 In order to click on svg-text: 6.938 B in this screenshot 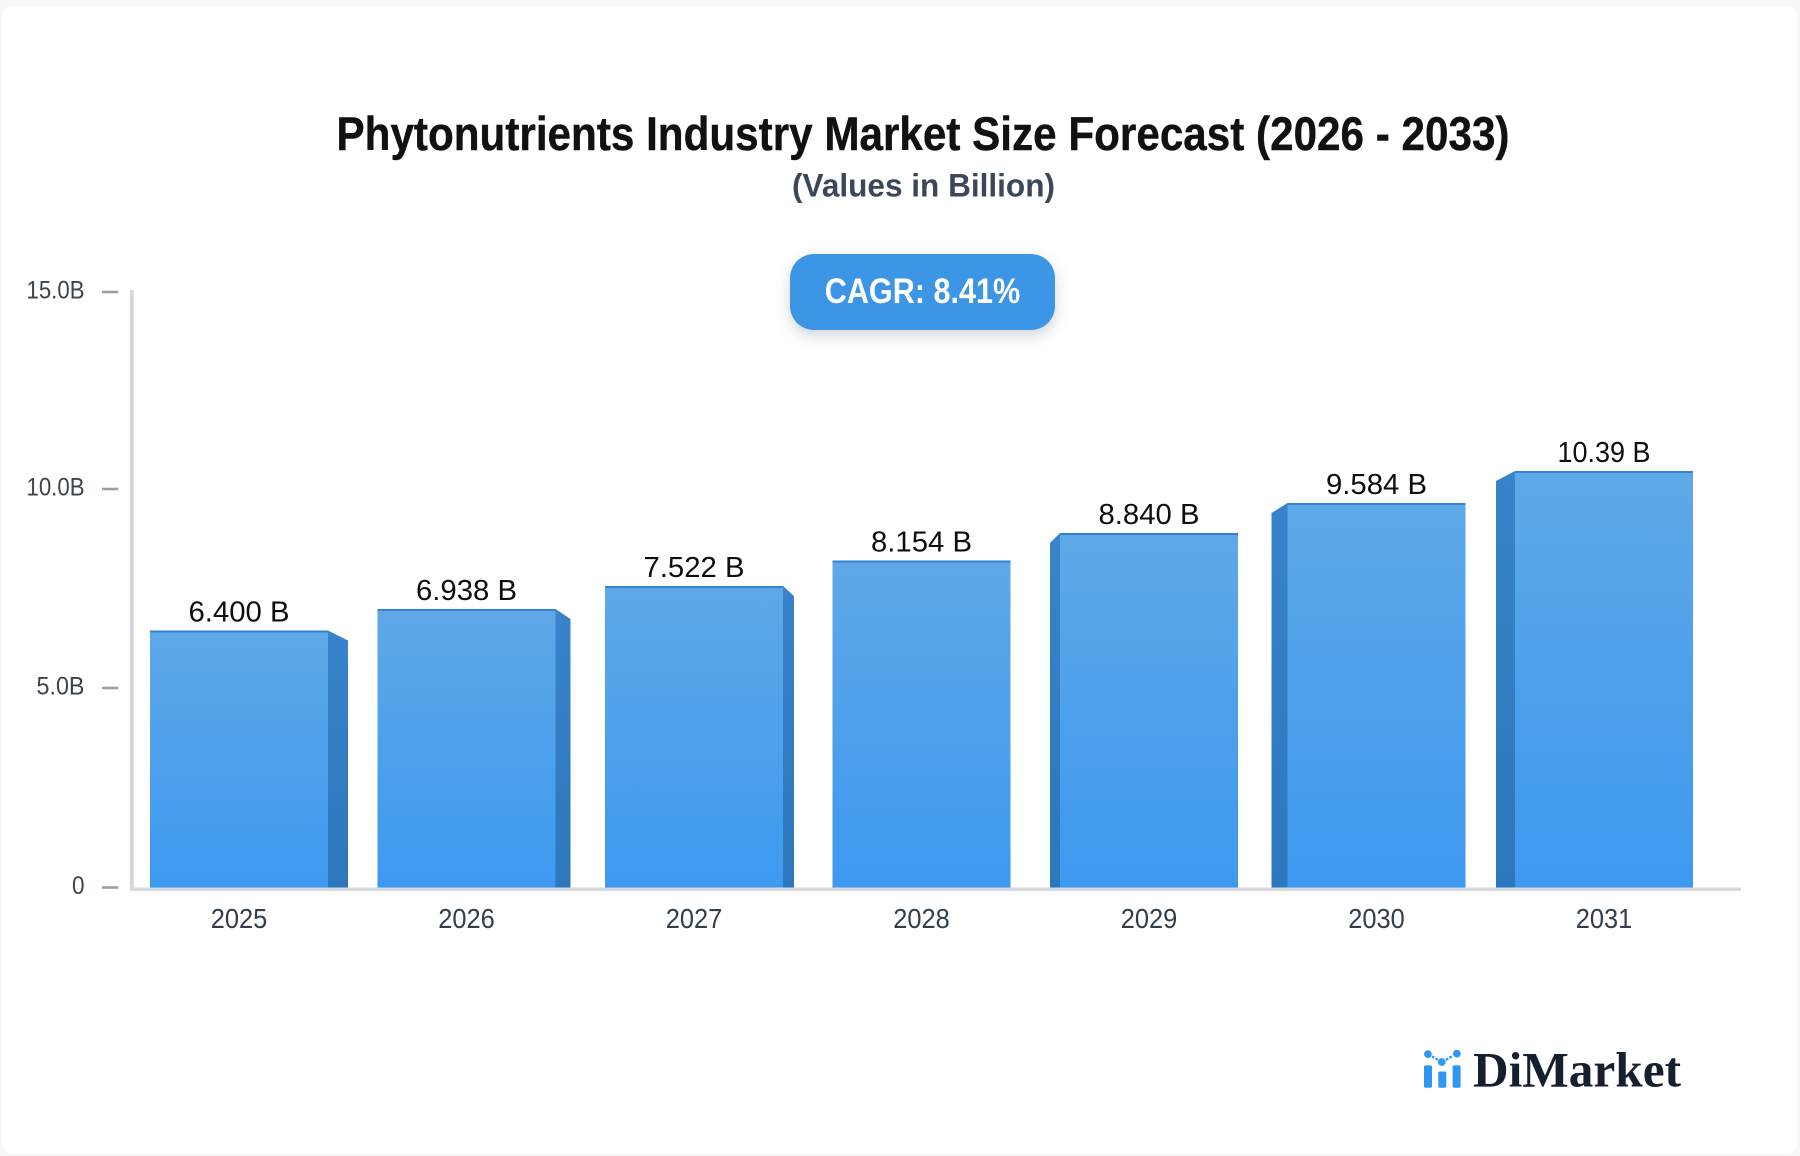, I will do `click(466, 591)`.